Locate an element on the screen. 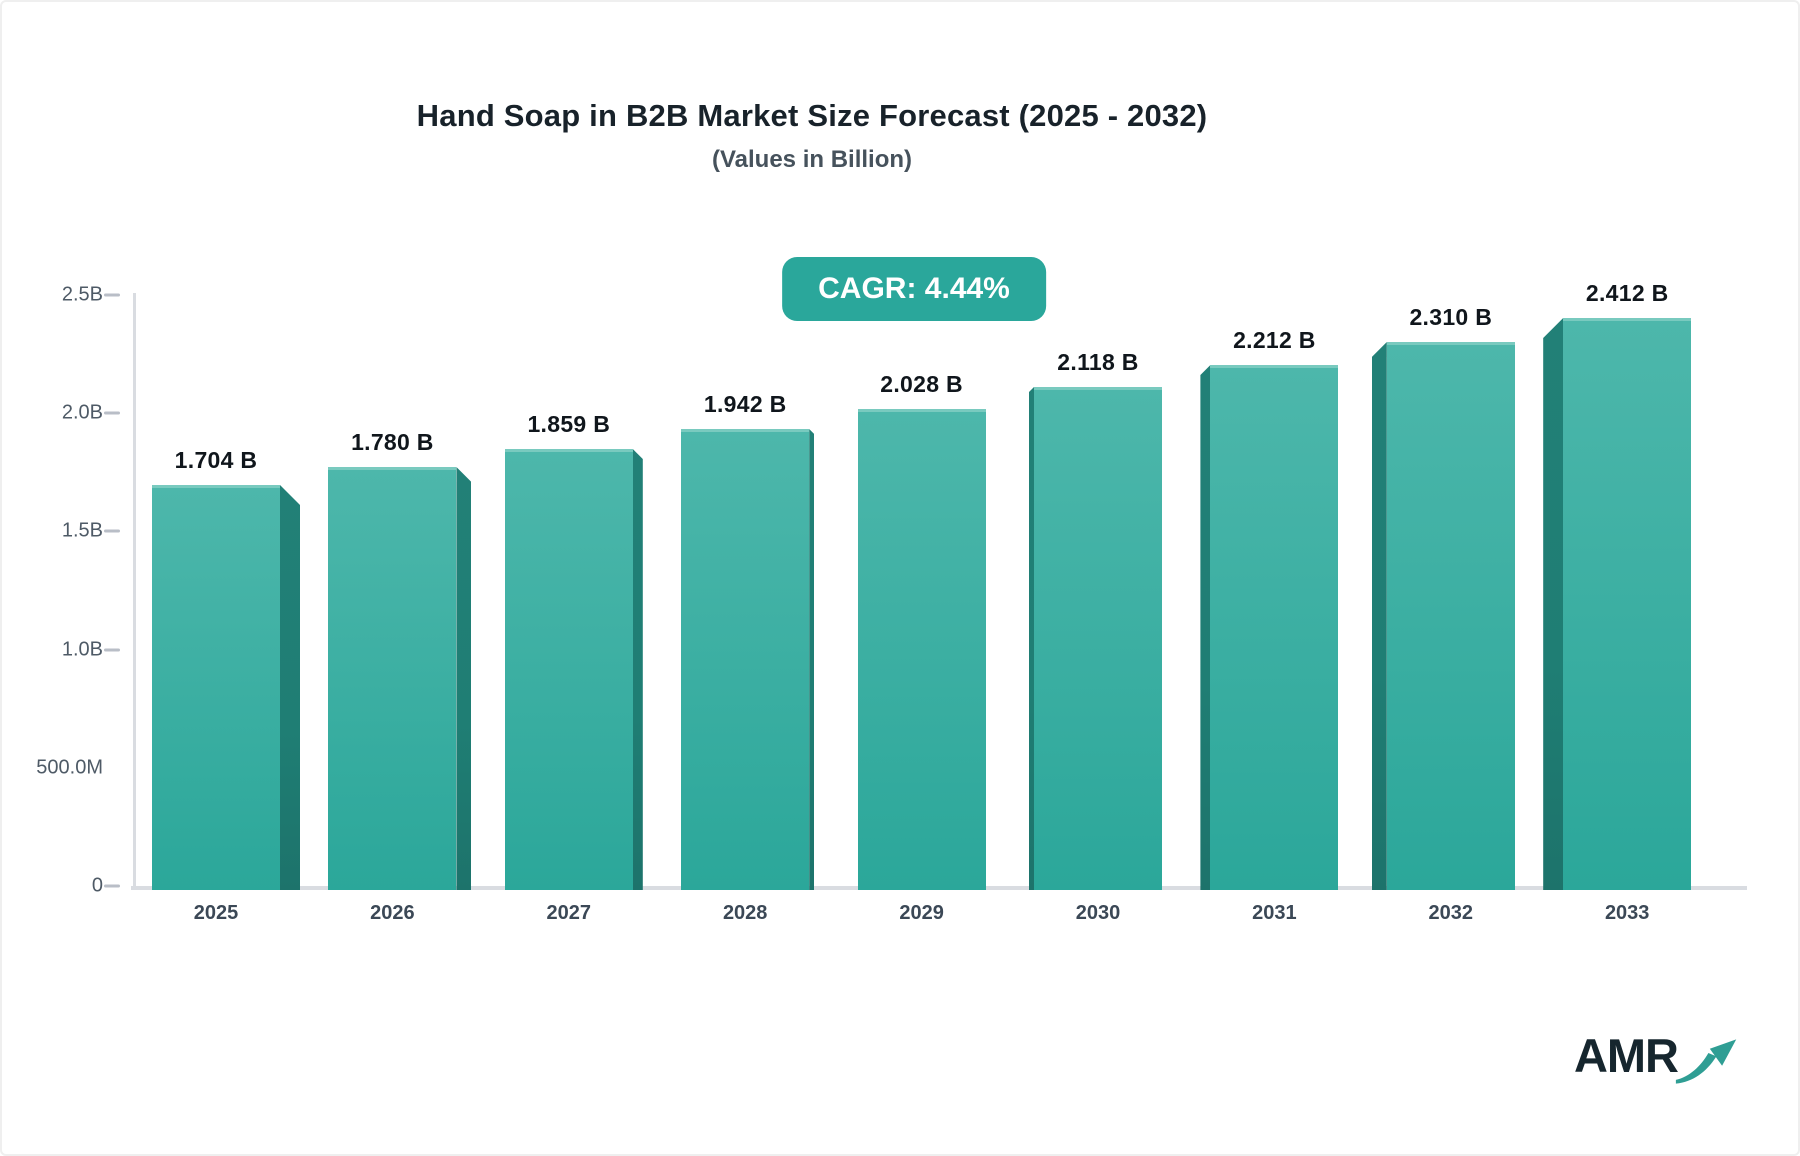  x-tick-label-2025: 2025 is located at coordinates (216, 913).